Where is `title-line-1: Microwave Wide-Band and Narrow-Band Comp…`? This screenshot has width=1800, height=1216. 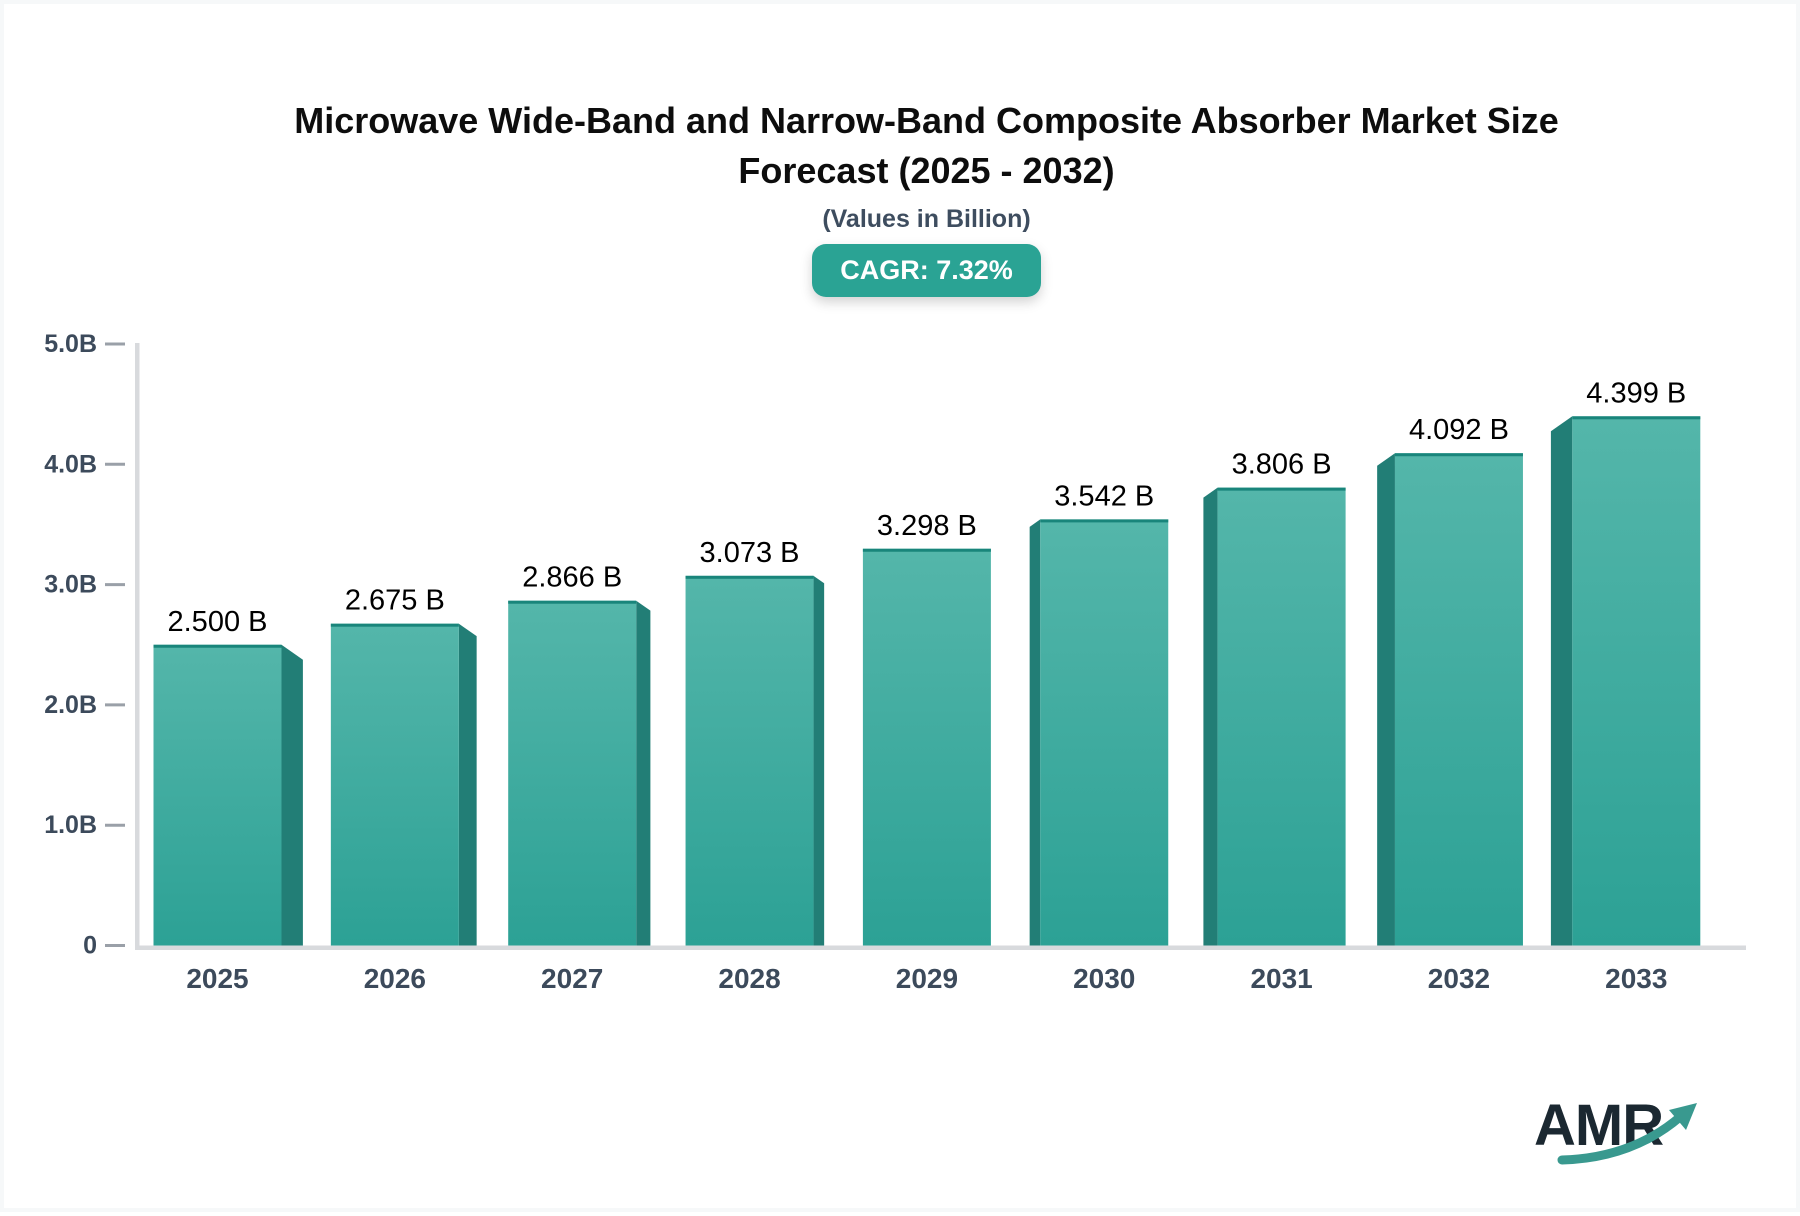 title-line-1: Microwave Wide-Band and Narrow-Band Comp… is located at coordinates (926, 120).